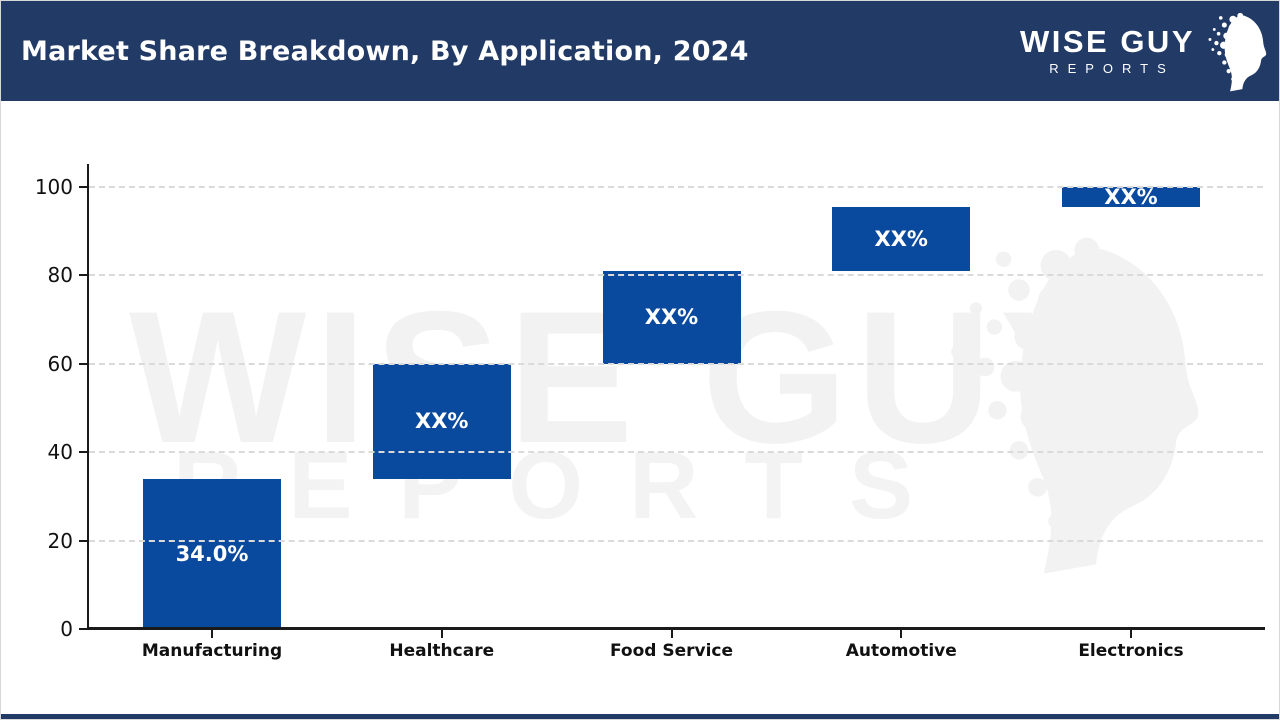 The height and width of the screenshot is (720, 1280). Describe the element at coordinates (442, 651) in the screenshot. I see `category-label-1: Healthcare` at that location.